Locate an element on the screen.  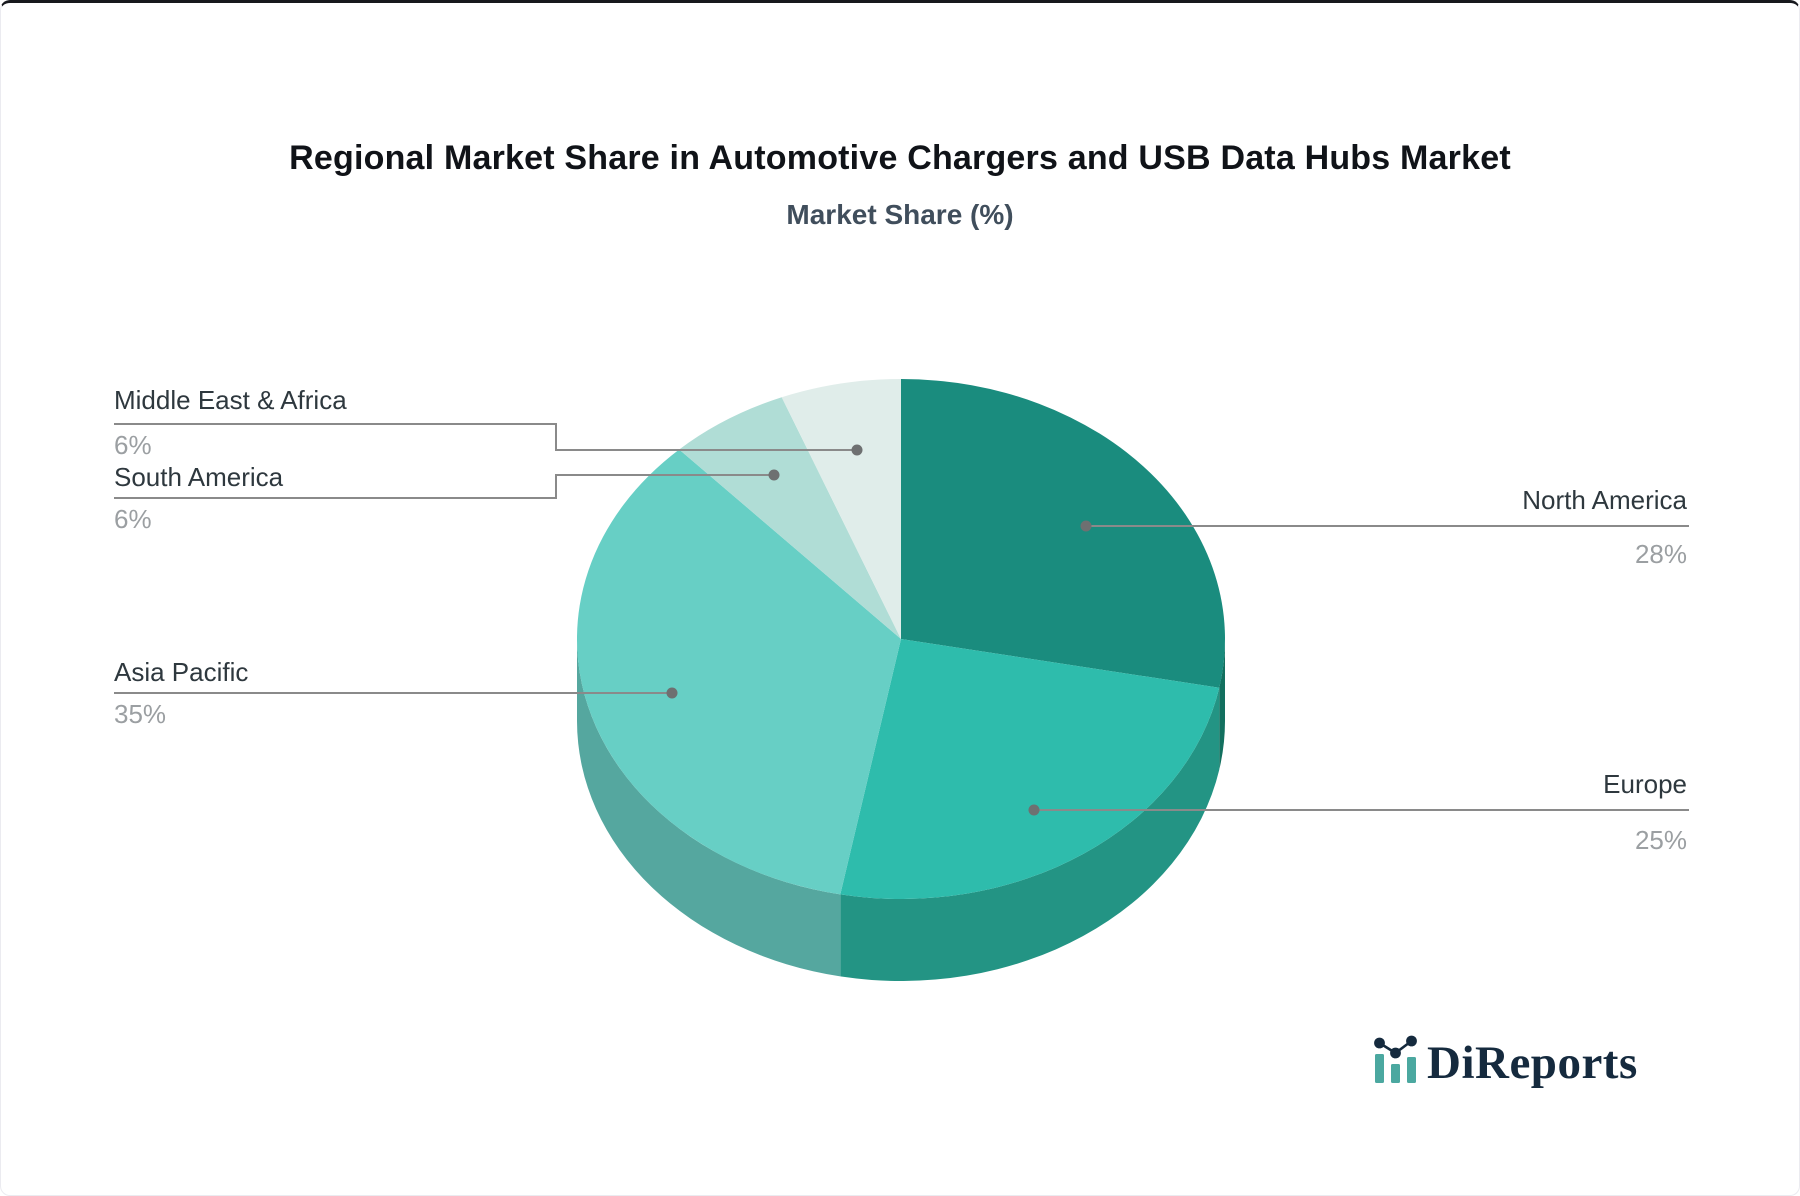
pie-slice-south-america is located at coordinates (790, 518).